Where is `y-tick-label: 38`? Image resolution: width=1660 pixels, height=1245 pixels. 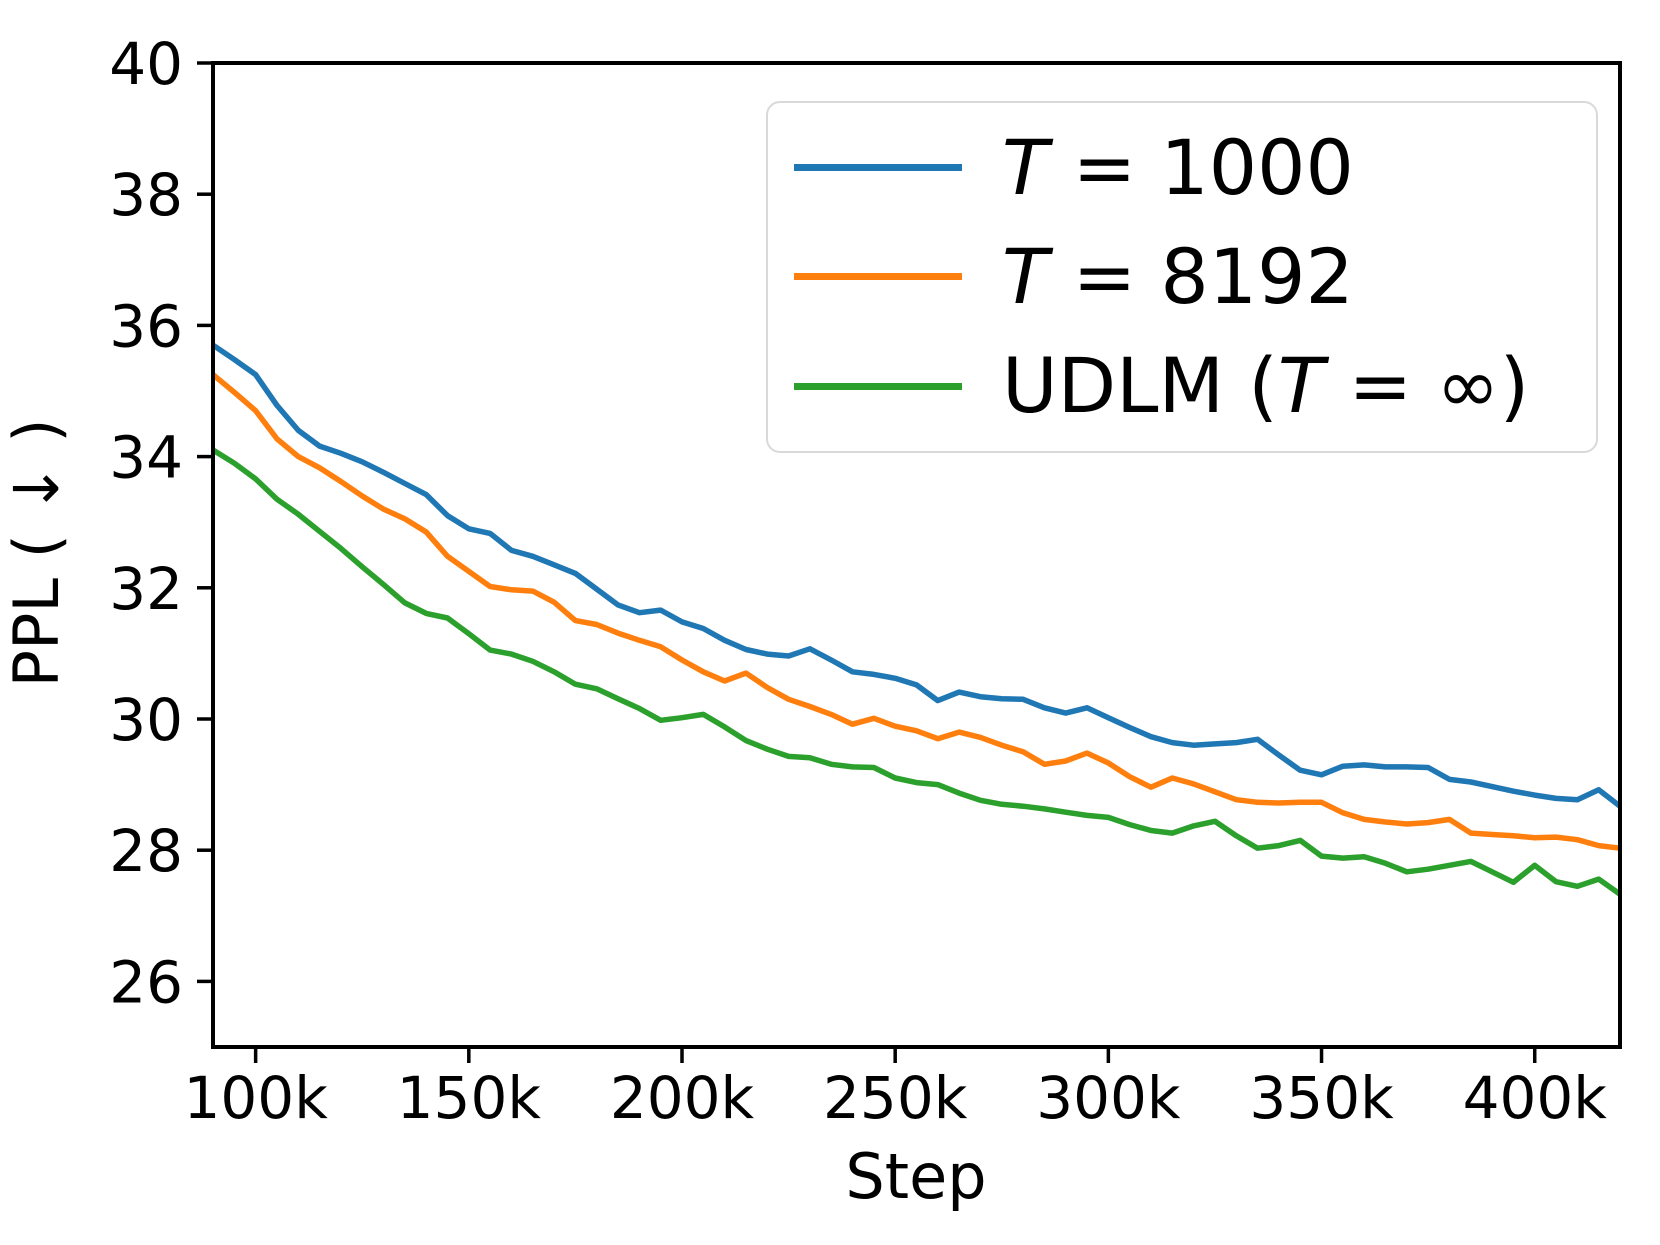
y-tick-label: 38 is located at coordinates (146, 195).